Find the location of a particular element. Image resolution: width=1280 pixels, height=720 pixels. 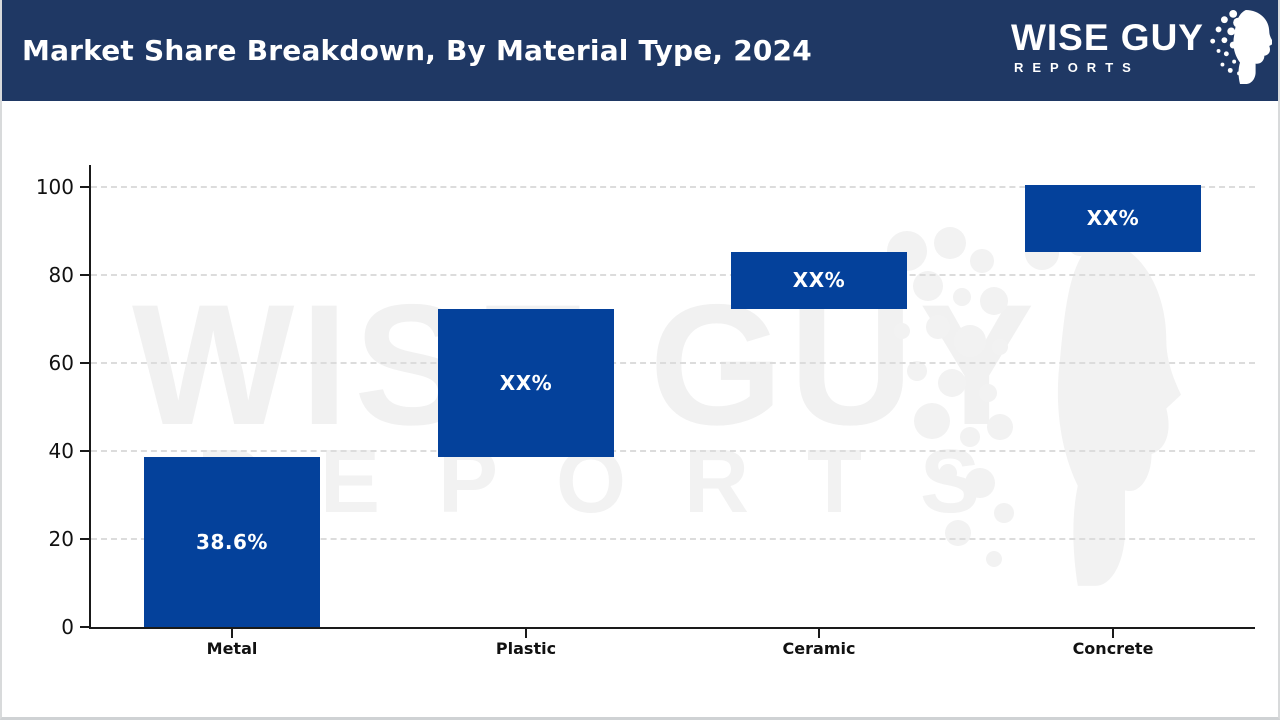

brand-logo: WISE GUY REPORTS is located at coordinates (1141, 47).